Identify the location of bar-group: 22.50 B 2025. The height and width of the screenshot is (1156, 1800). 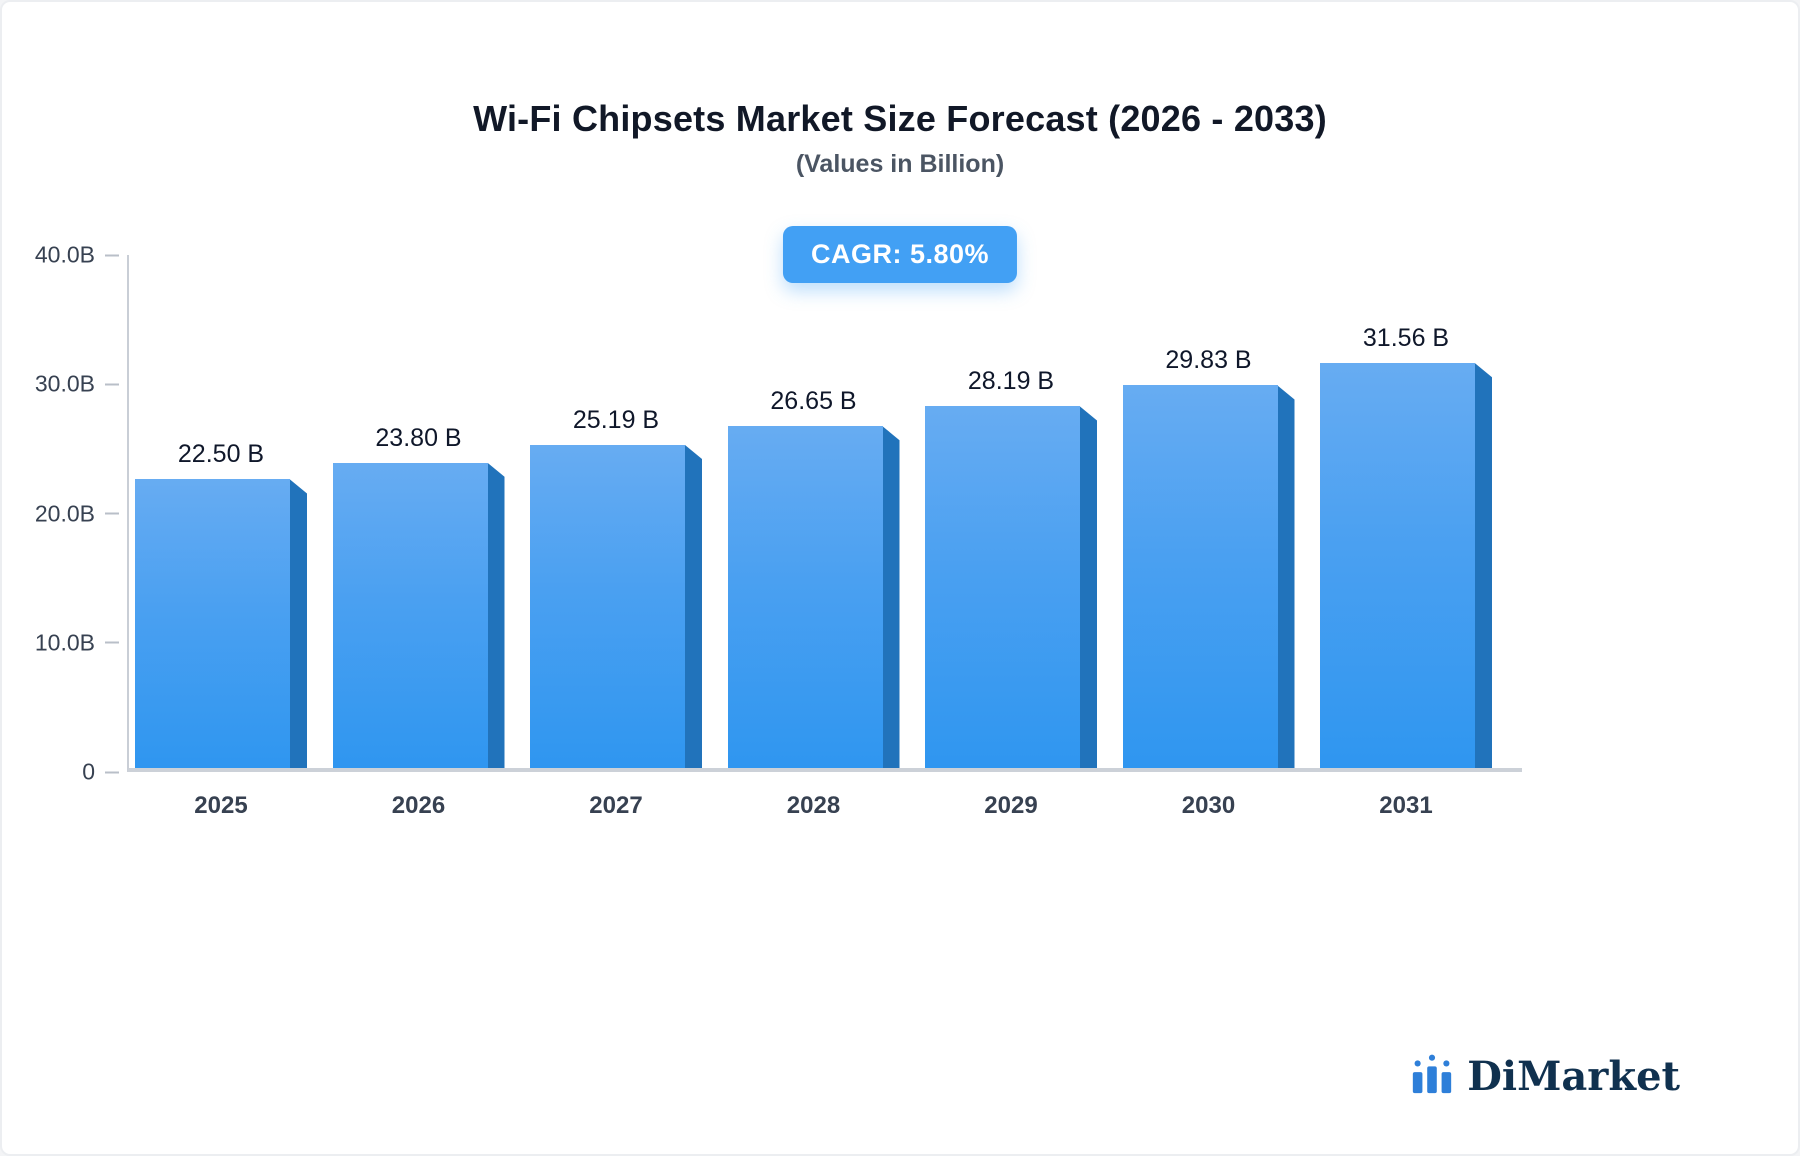
(221, 537).